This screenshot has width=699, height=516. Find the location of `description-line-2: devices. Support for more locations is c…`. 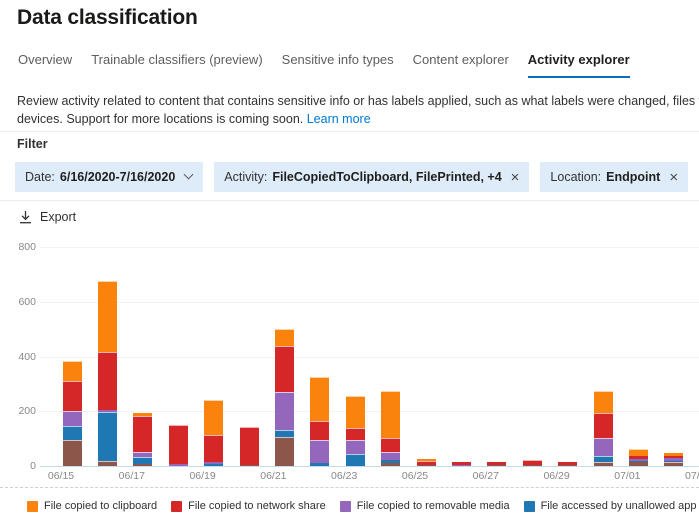

description-line-2: devices. Support for more locations is c… is located at coordinates (194, 119).